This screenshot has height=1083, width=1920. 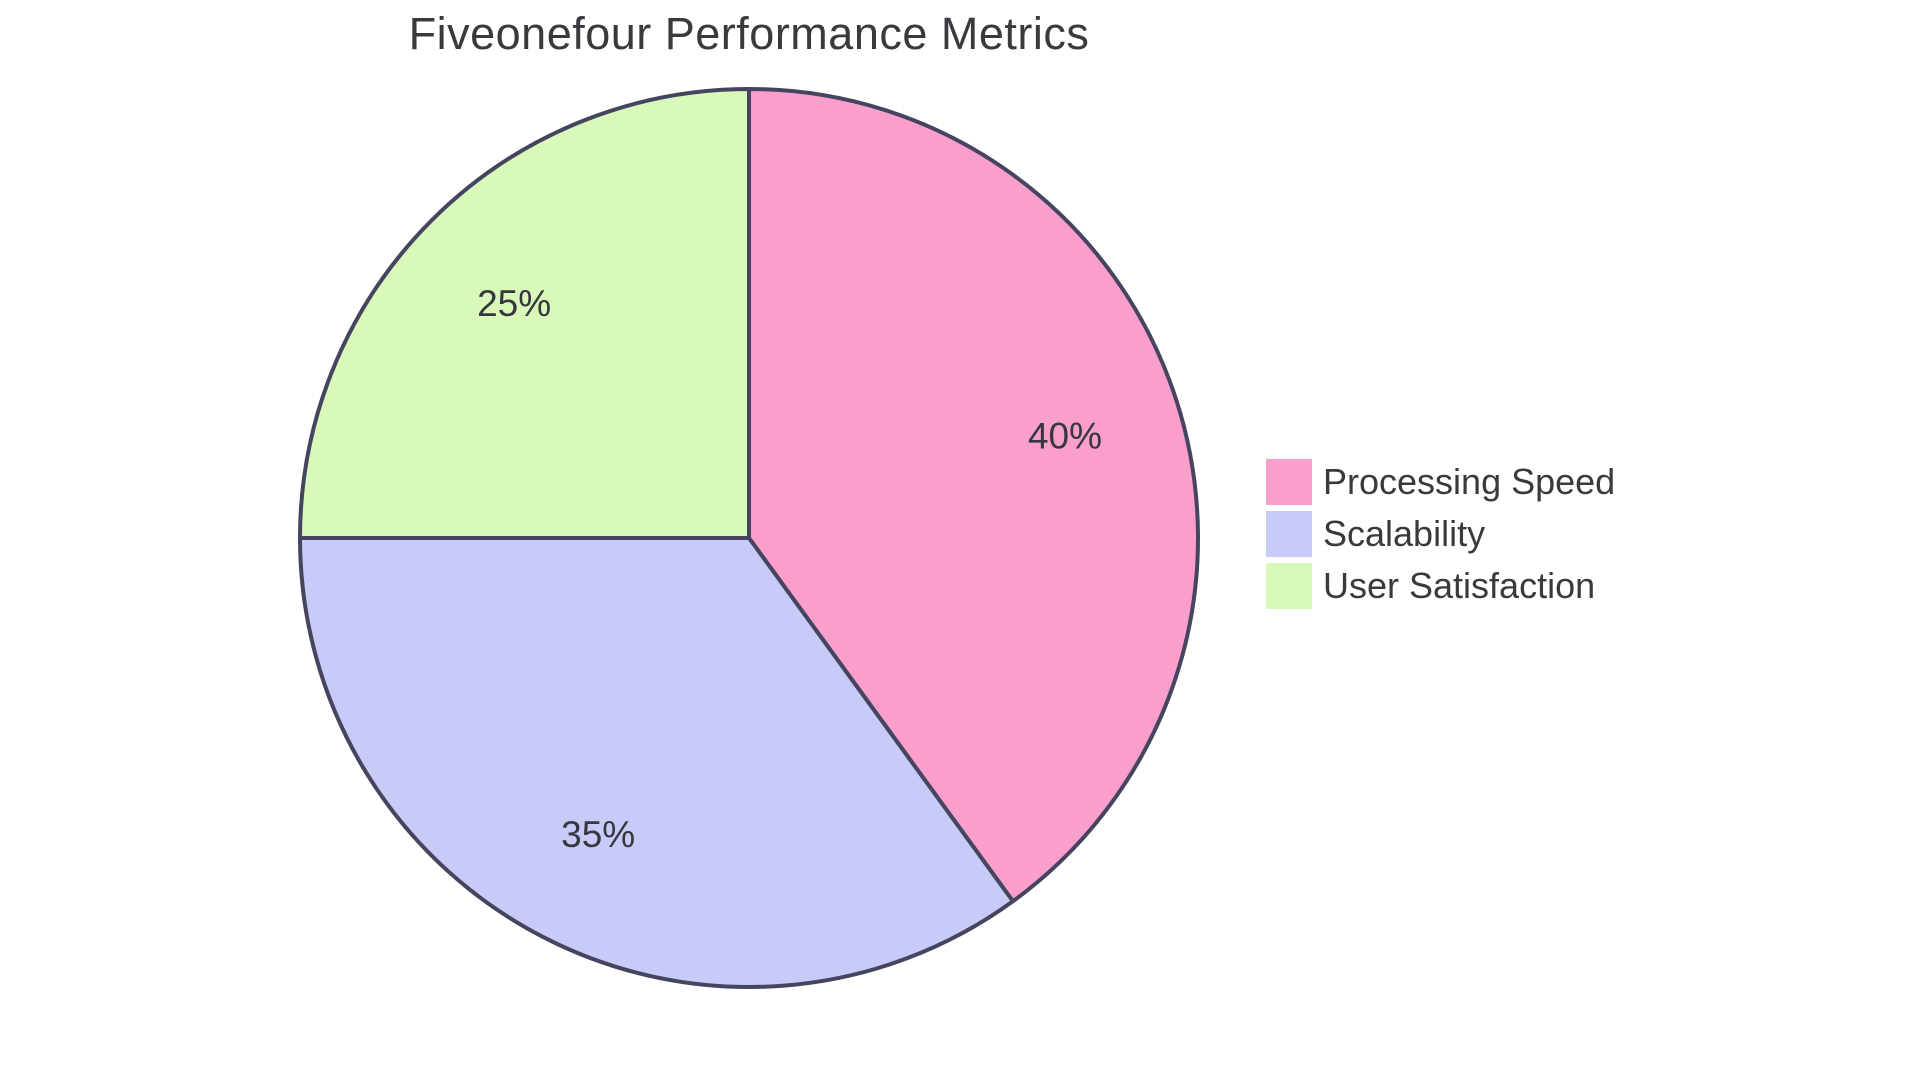 I want to click on pie-percent-label: 35%, so click(x=598, y=834).